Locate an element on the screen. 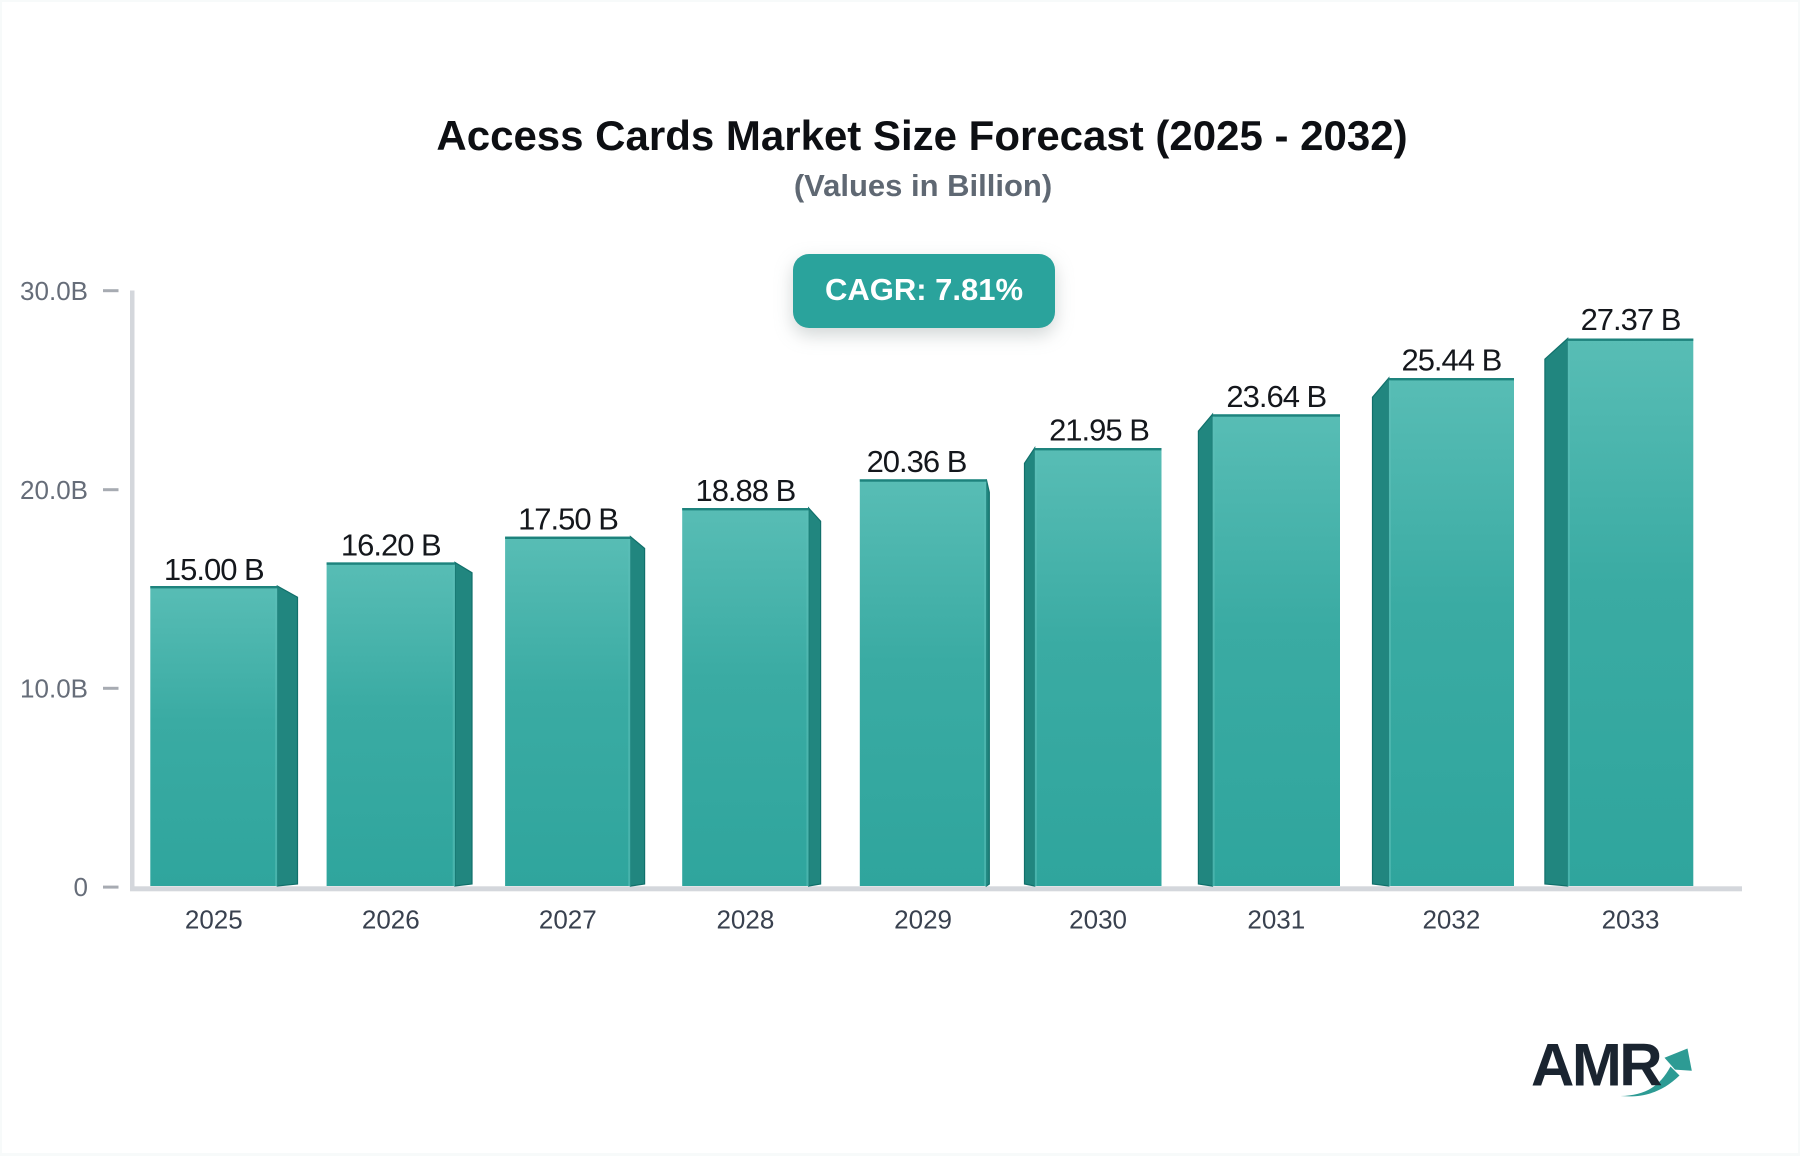 The image size is (1800, 1156). svg-text: 2027 is located at coordinates (568, 919).